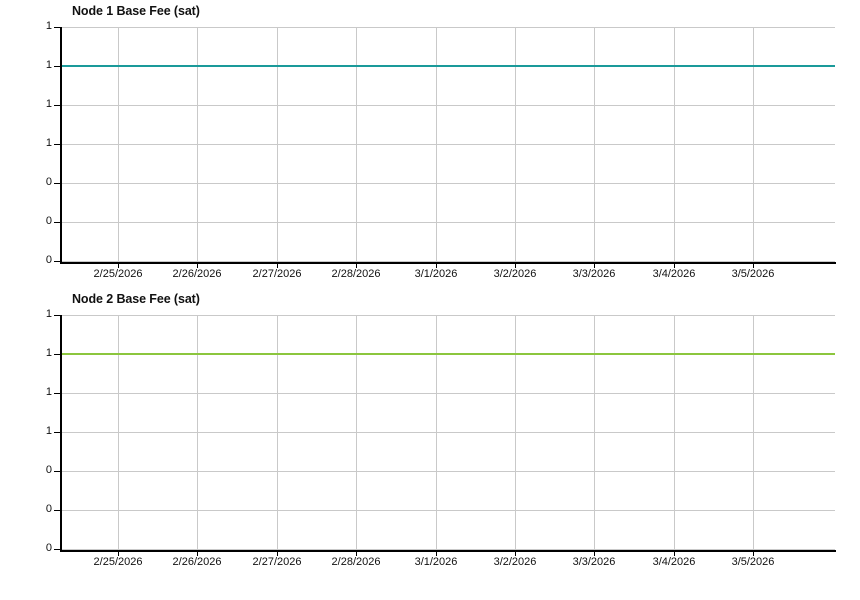  What do you see at coordinates (136, 11) in the screenshot?
I see `chart-title-node-1: Node 1 Base Fee (sat)` at bounding box center [136, 11].